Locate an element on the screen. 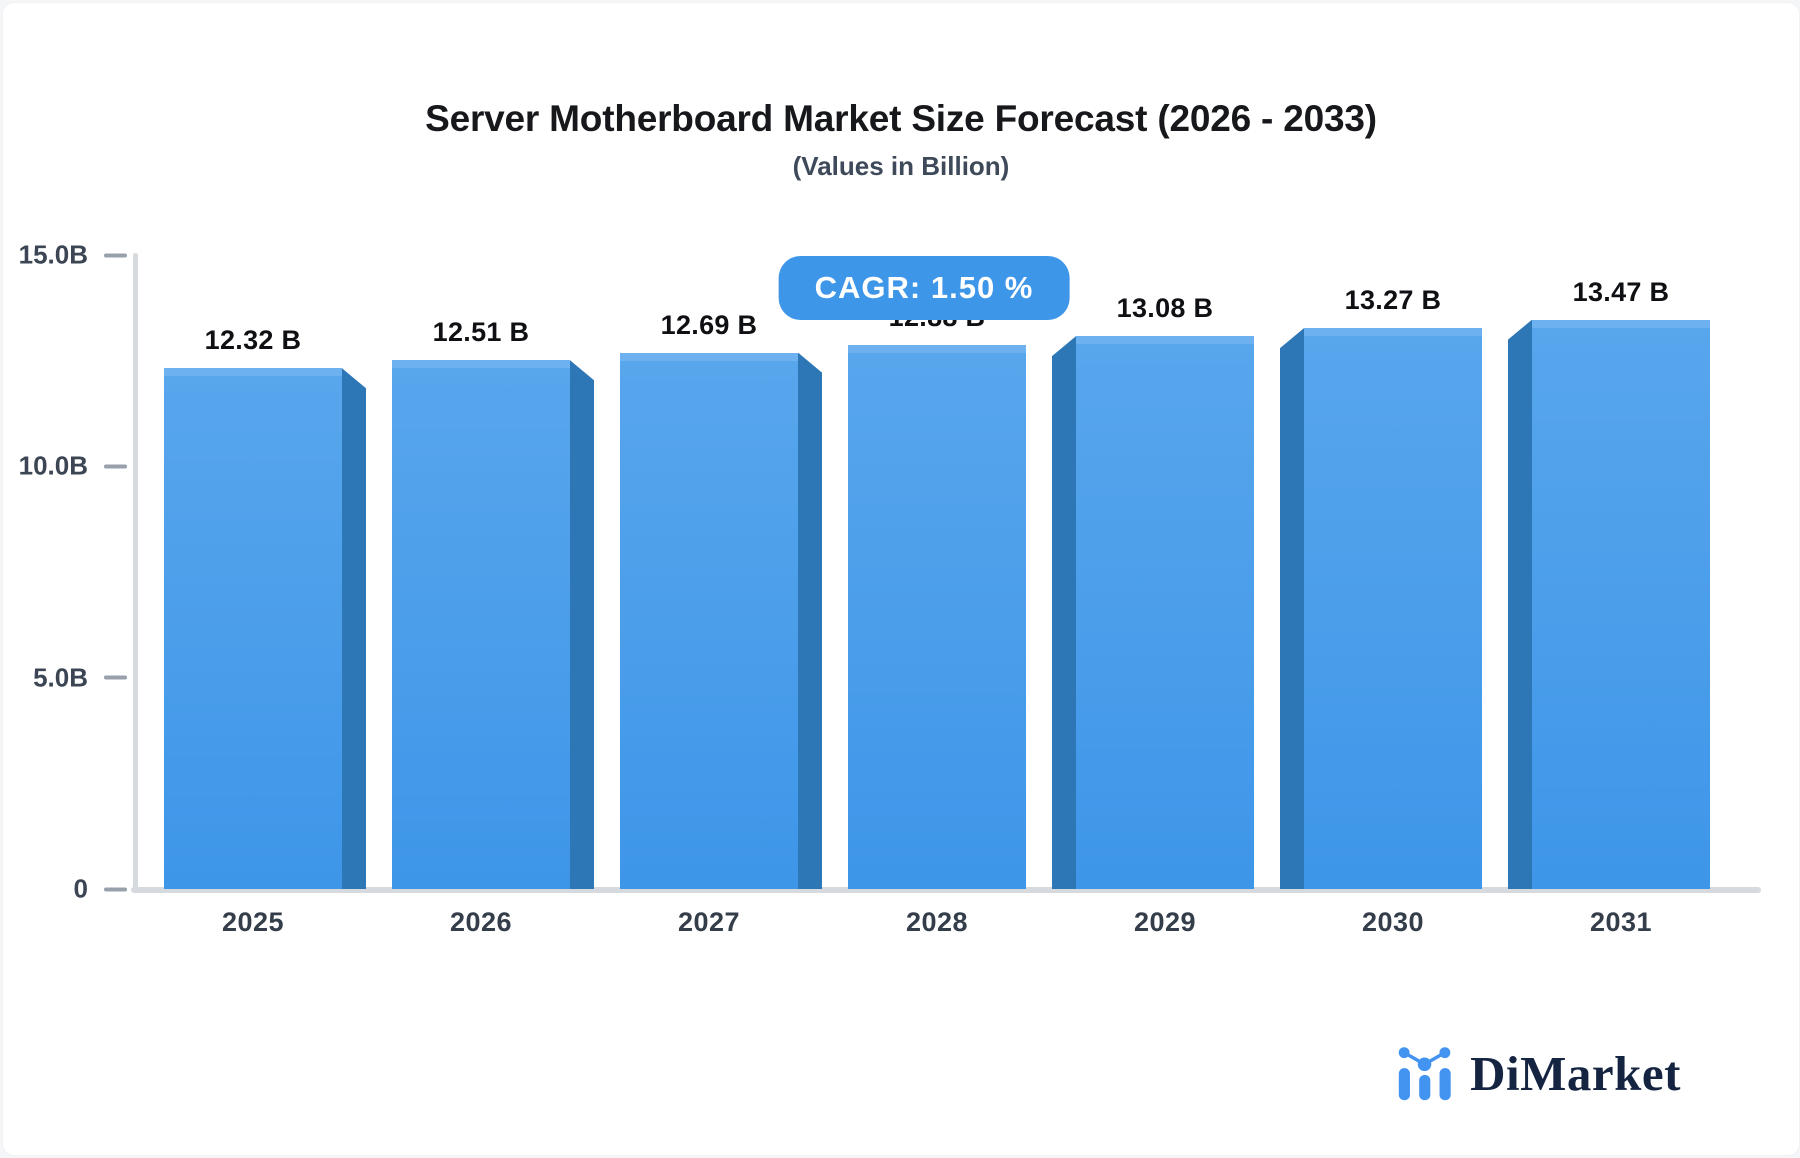  brand-logo: DiMarket is located at coordinates (1537, 1073).